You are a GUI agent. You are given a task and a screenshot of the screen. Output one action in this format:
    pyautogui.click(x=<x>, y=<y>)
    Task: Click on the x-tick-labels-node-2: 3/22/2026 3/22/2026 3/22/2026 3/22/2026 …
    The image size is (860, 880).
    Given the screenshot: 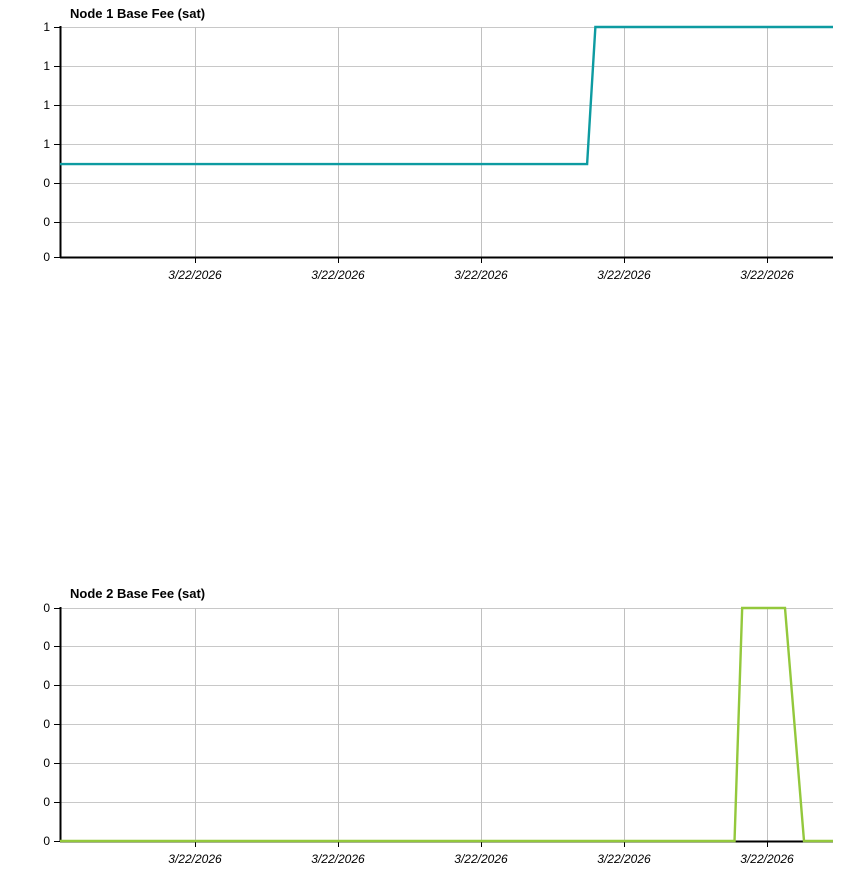 What is the action you would take?
    pyautogui.click(x=481, y=859)
    